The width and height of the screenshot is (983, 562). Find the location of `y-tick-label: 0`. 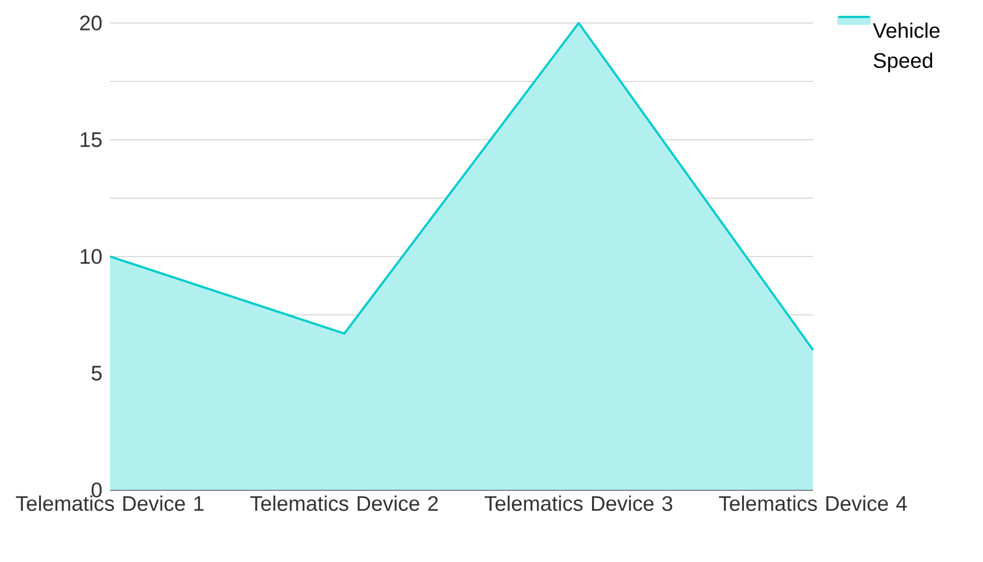

y-tick-label: 0 is located at coordinates (97, 490).